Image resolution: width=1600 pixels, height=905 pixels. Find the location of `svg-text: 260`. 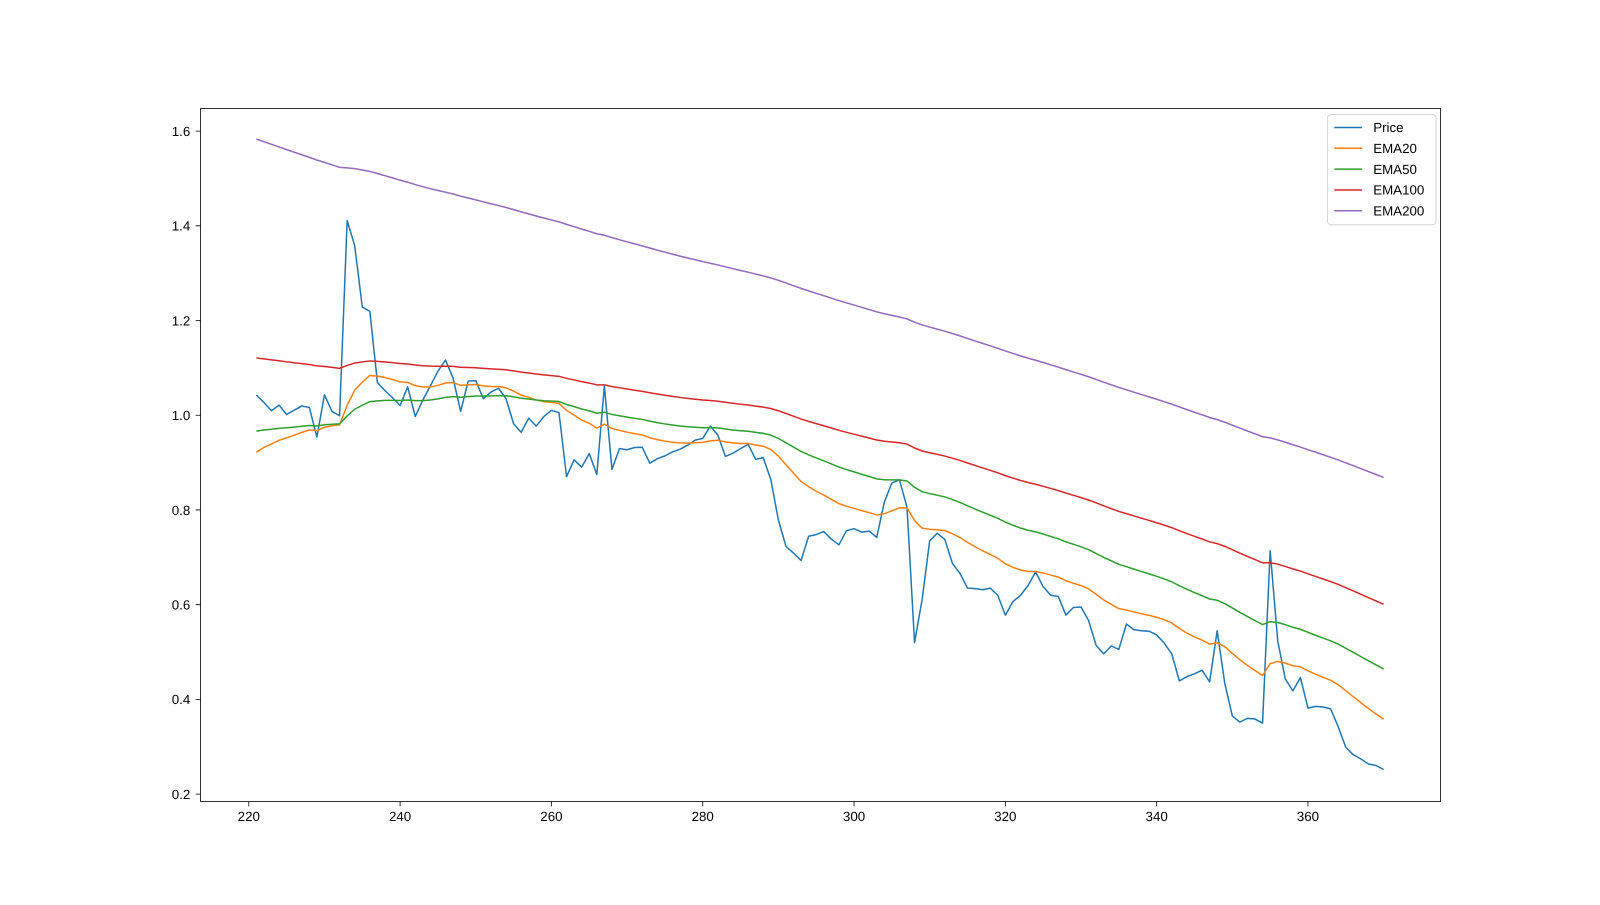

svg-text: 260 is located at coordinates (551, 816).